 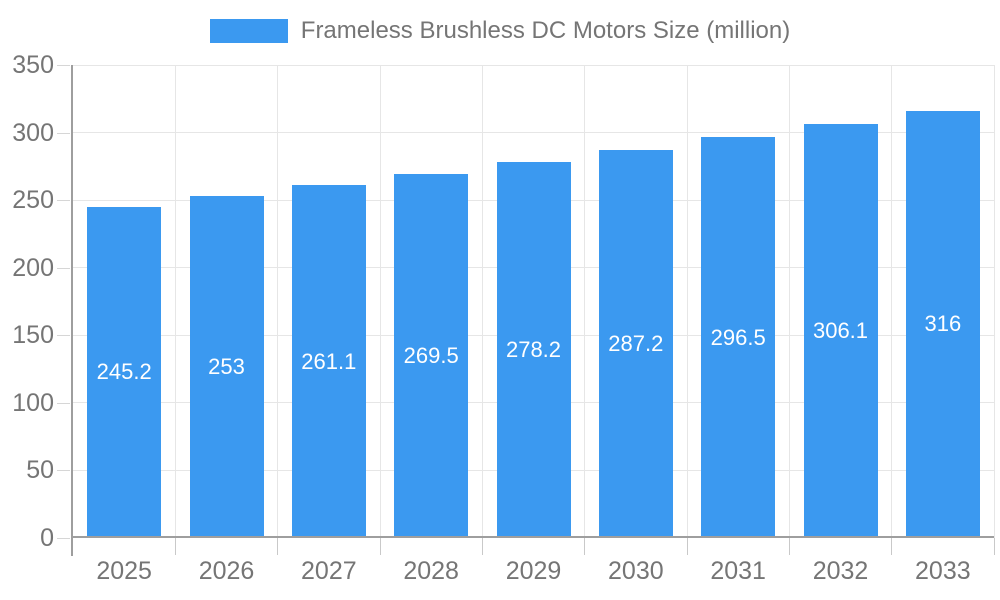 What do you see at coordinates (47, 538) in the screenshot?
I see `y-tick-label: 0` at bounding box center [47, 538].